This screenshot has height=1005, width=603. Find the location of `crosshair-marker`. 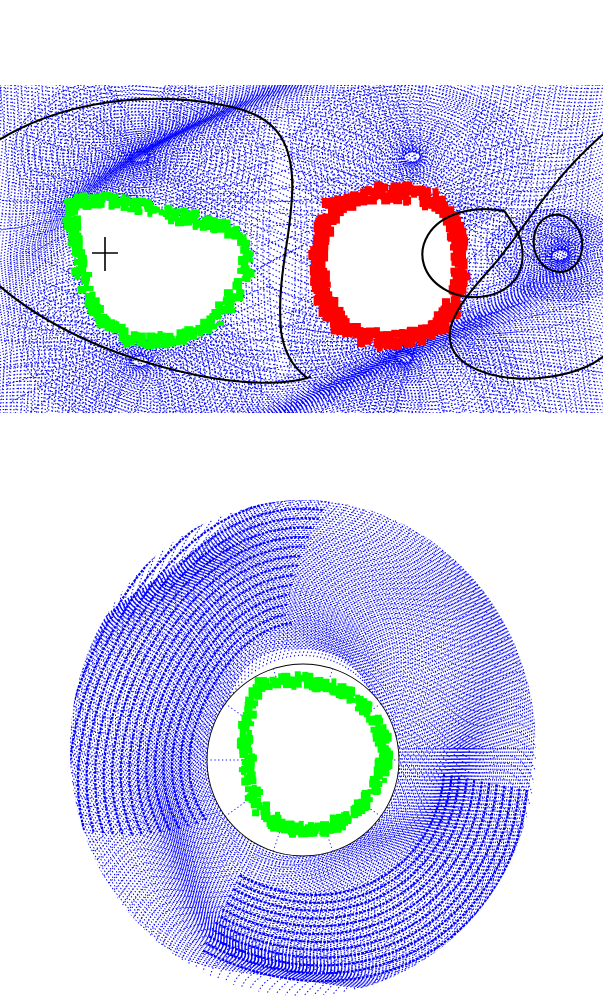

crosshair-marker is located at coordinates (105, 254).